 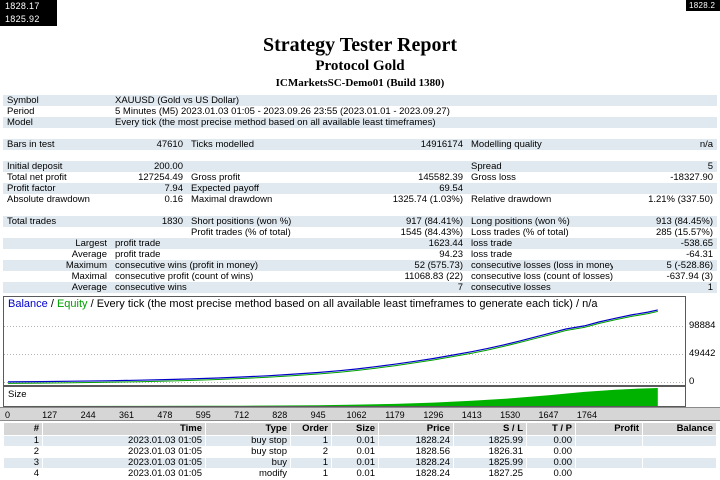 I want to click on stats-cell: 7, so click(x=402, y=287).